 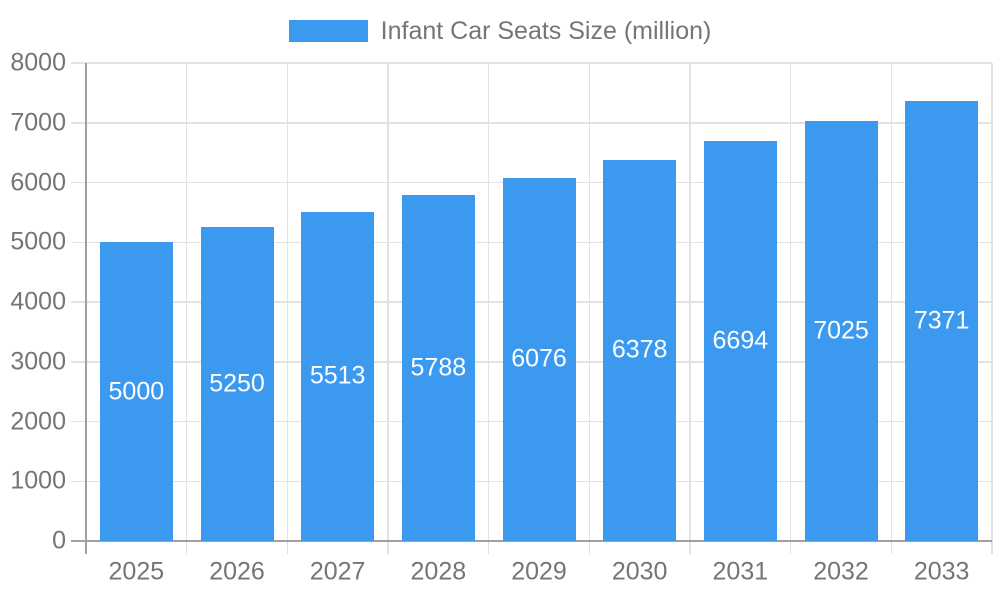 I want to click on y-axis-tick-label: 5000, so click(x=38, y=241).